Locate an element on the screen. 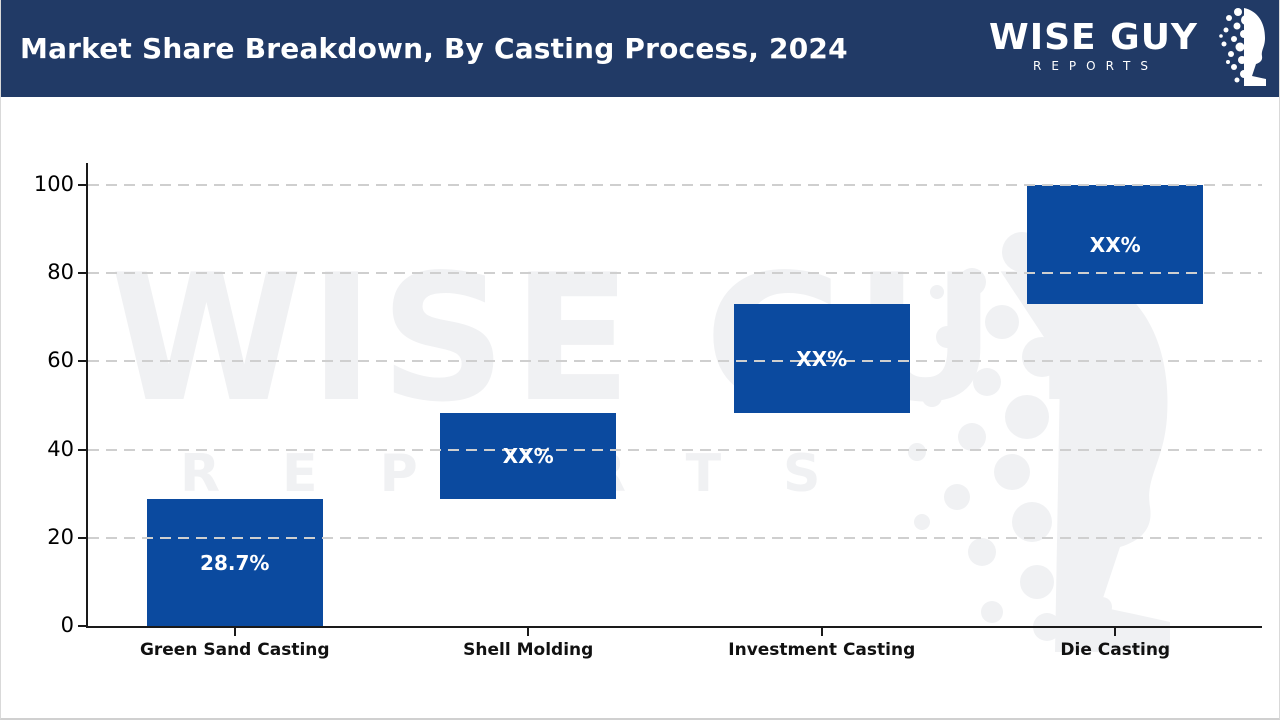 This screenshot has height=720, width=1280. brand-logo: WISE GUY REPORTS is located at coordinates (1127, 46).